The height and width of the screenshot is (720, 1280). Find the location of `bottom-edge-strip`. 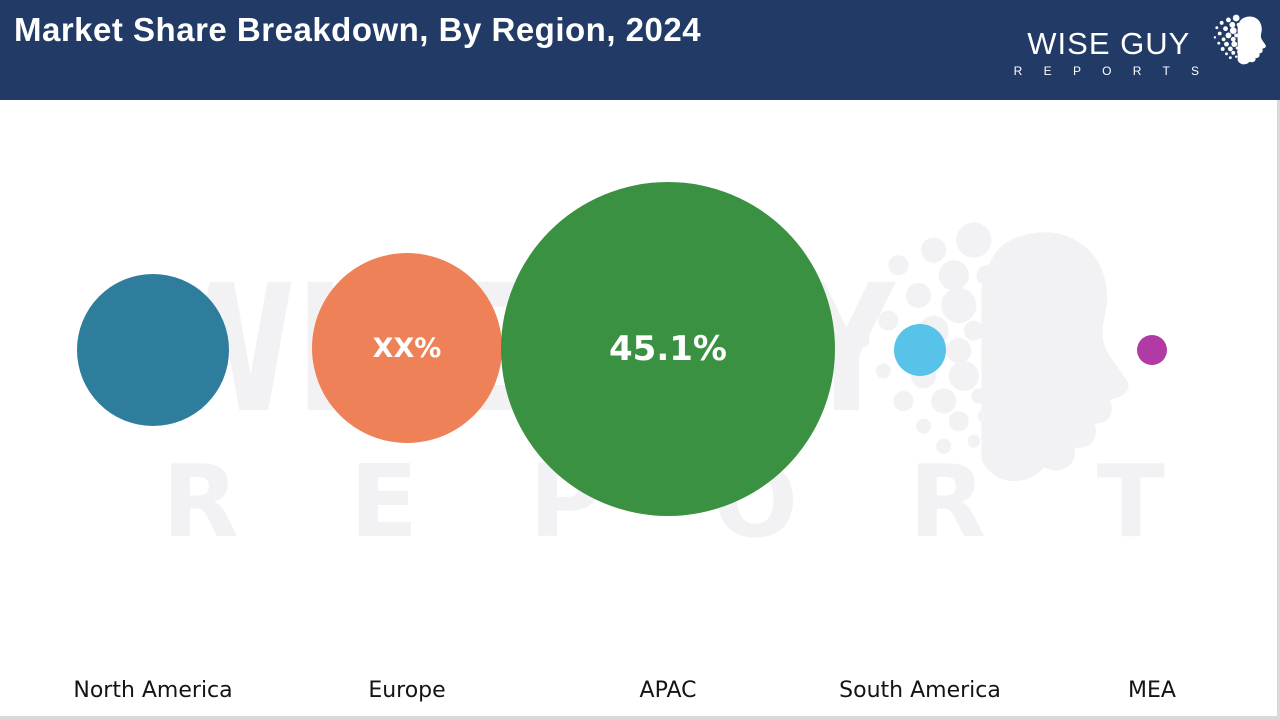

bottom-edge-strip is located at coordinates (640, 718).